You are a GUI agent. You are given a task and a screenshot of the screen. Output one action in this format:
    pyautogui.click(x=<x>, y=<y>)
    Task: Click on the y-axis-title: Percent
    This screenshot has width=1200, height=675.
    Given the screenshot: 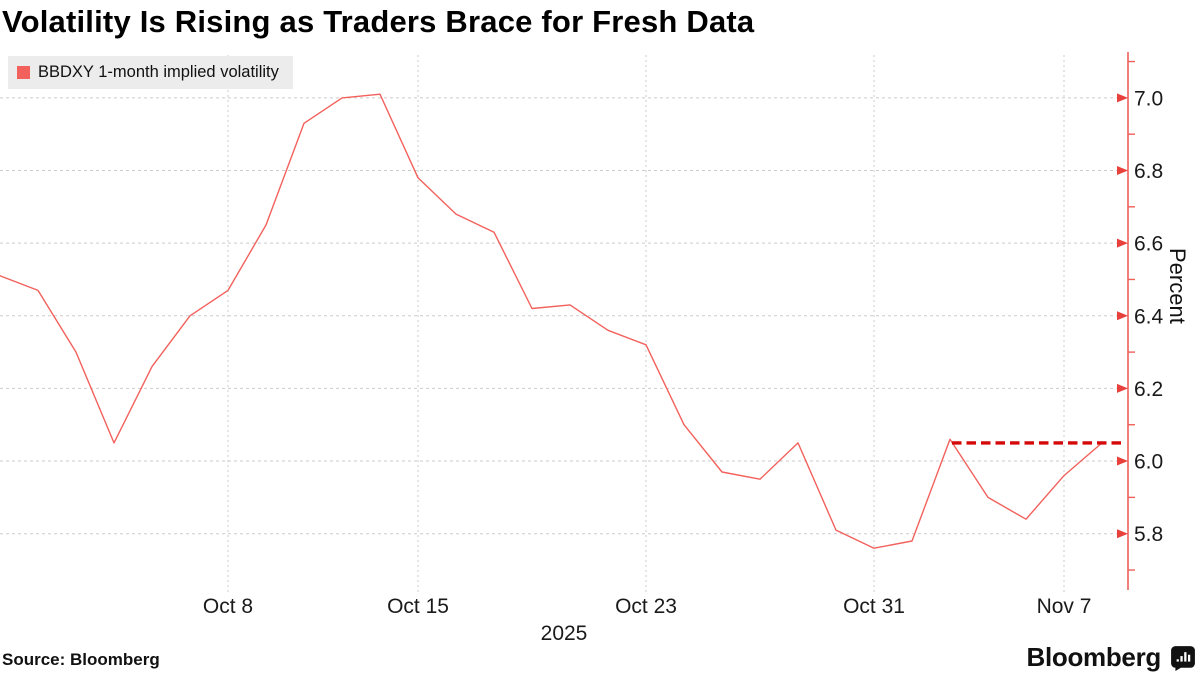 What is the action you would take?
    pyautogui.click(x=1177, y=286)
    